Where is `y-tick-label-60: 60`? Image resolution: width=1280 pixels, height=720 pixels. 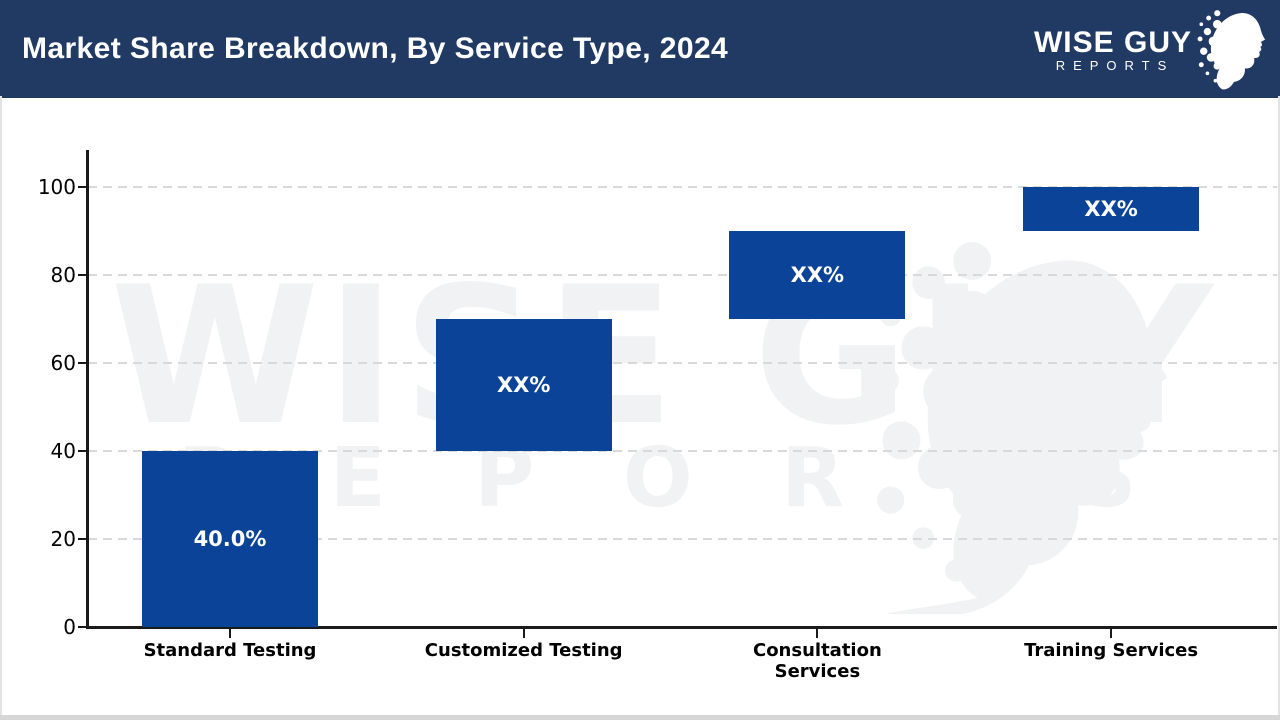 y-tick-label-60: 60 is located at coordinates (63, 363).